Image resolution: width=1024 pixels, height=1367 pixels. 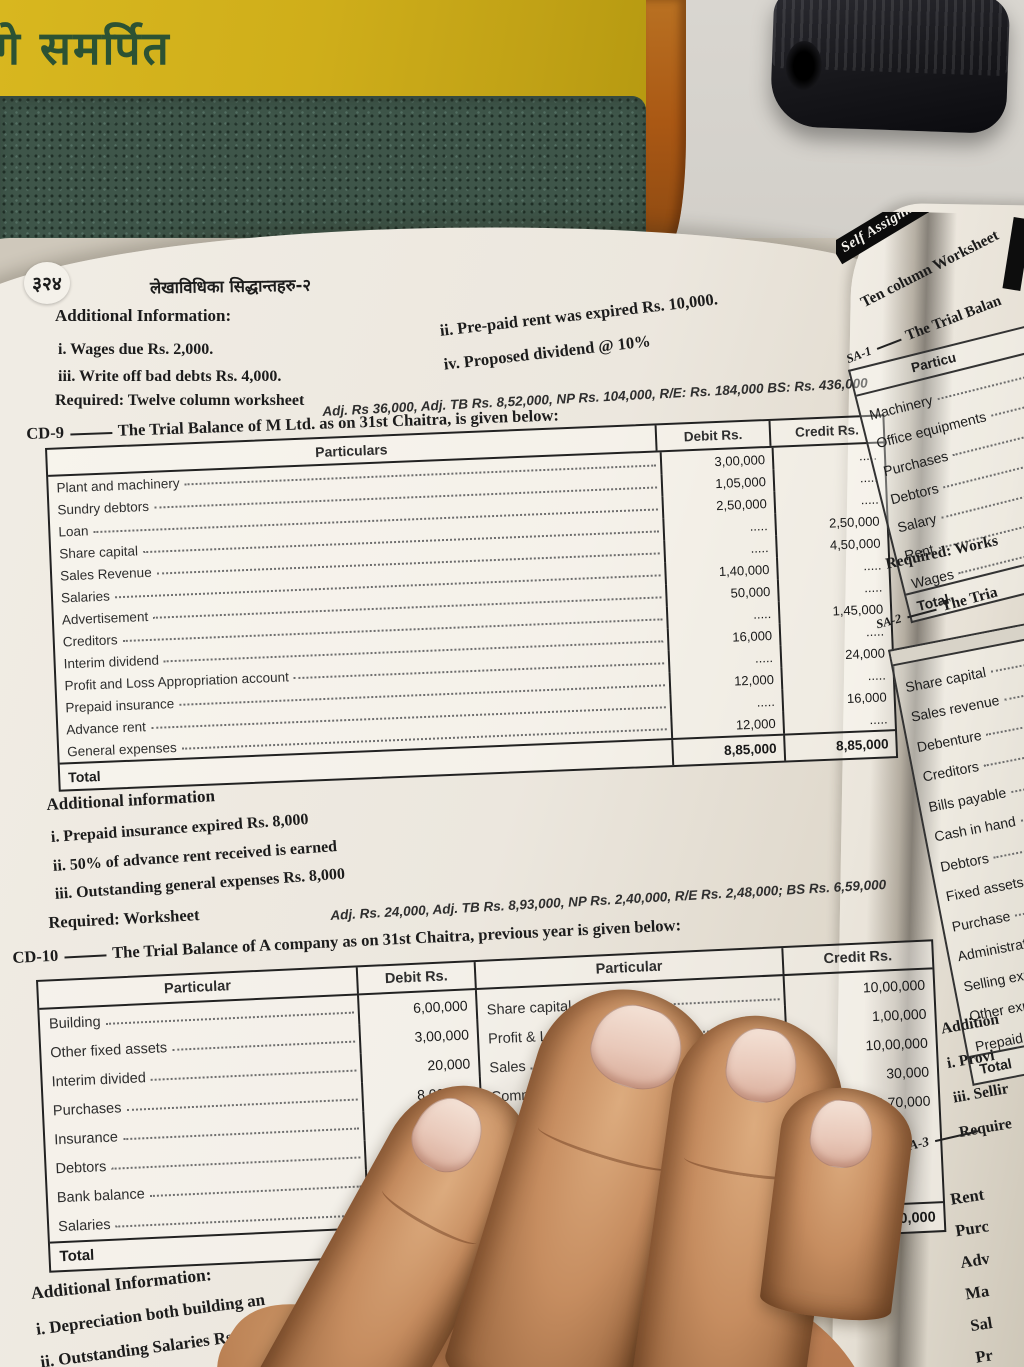 I want to click on page-number-badge: ३२४, so click(x=47, y=283).